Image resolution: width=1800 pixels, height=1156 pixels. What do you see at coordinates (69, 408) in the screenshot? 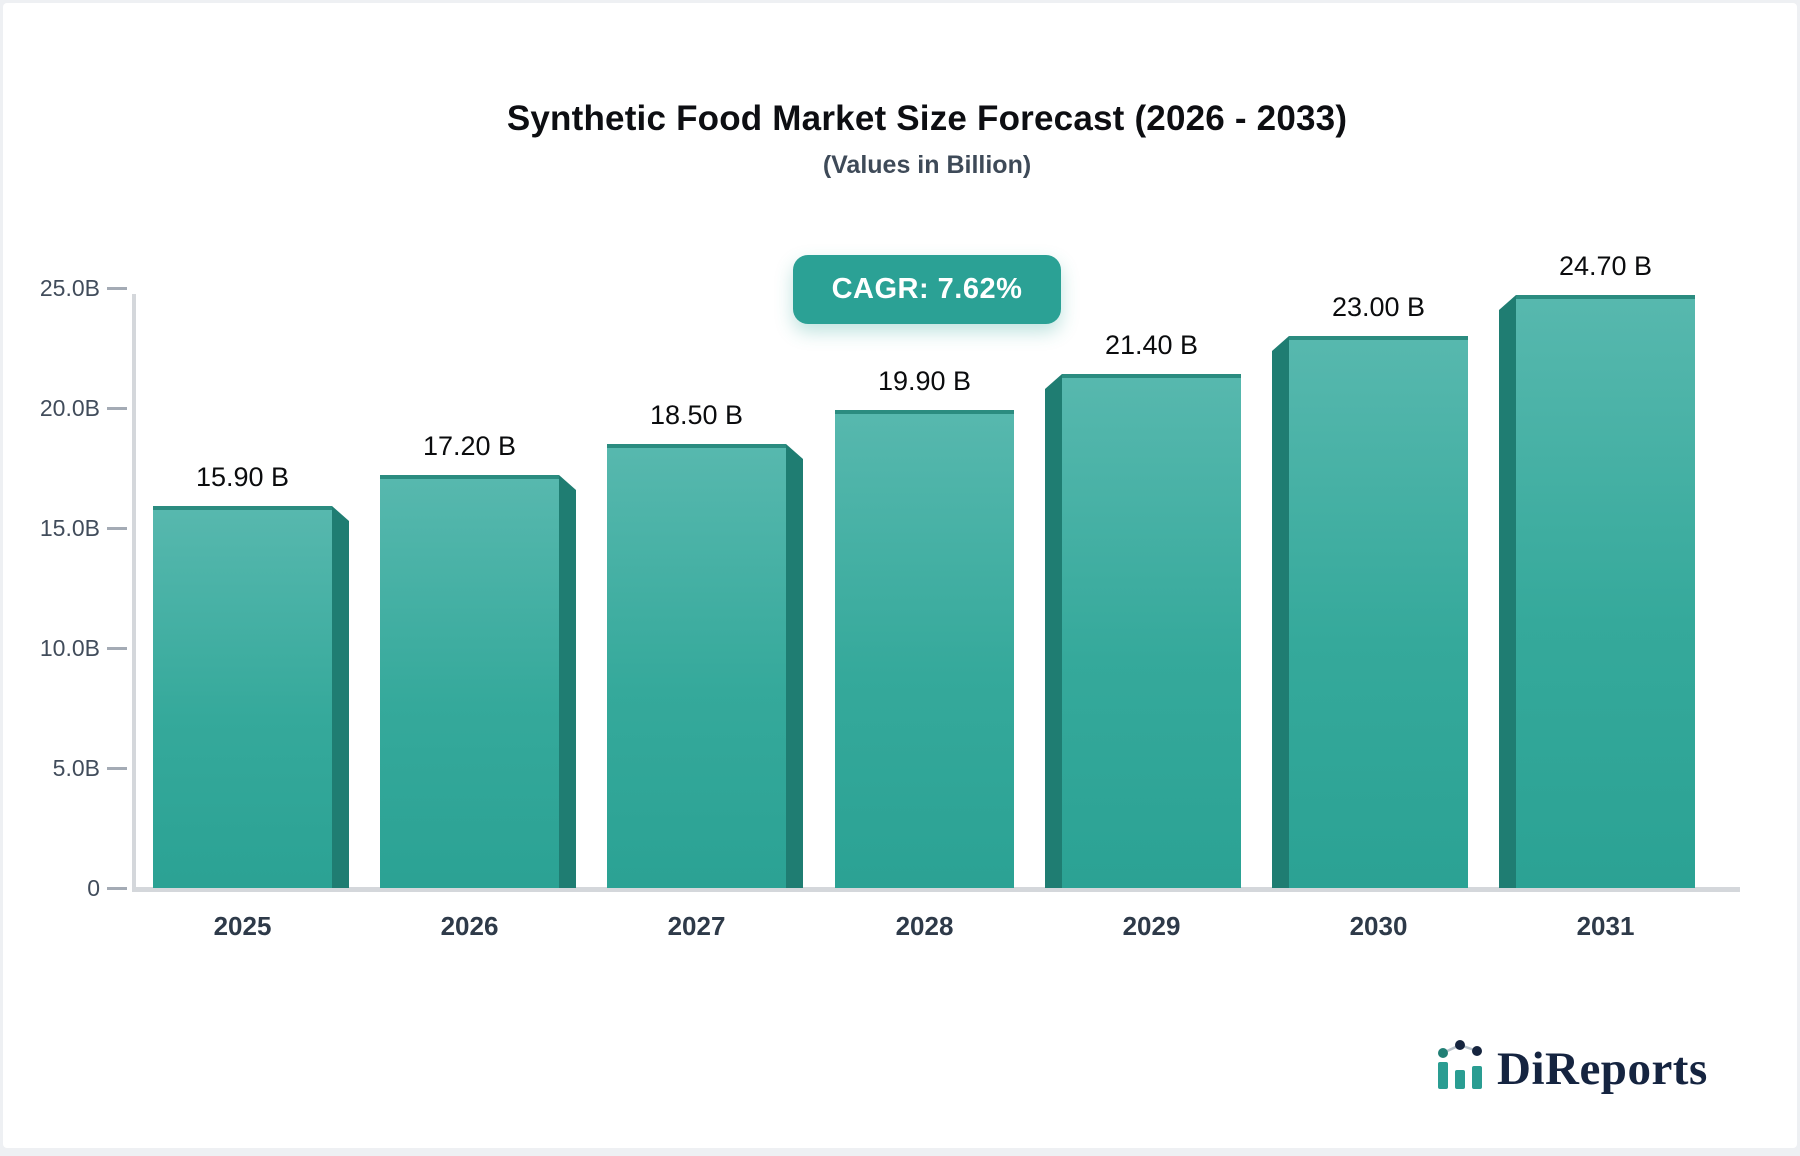
I see `y-axis-label: 20.0B` at bounding box center [69, 408].